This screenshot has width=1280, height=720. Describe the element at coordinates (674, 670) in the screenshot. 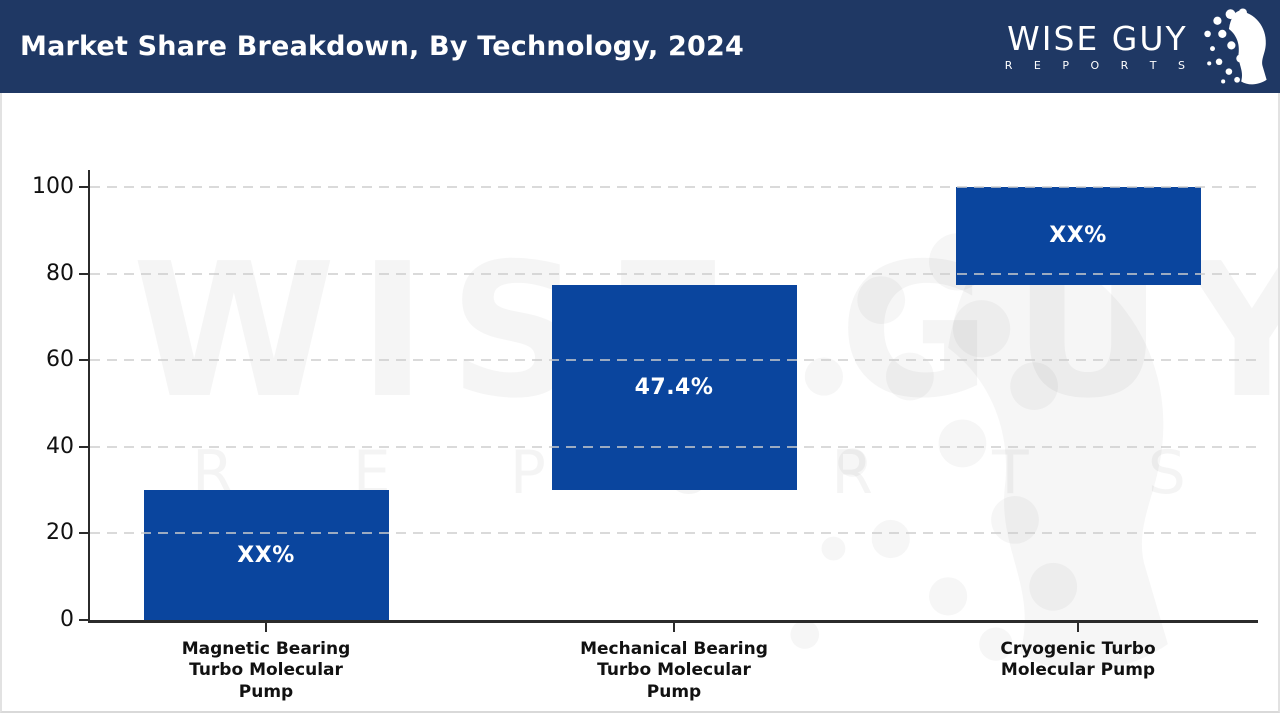

I see `x-category-label-1: Mechanical Bearing Turbo Molecular Pump` at that location.